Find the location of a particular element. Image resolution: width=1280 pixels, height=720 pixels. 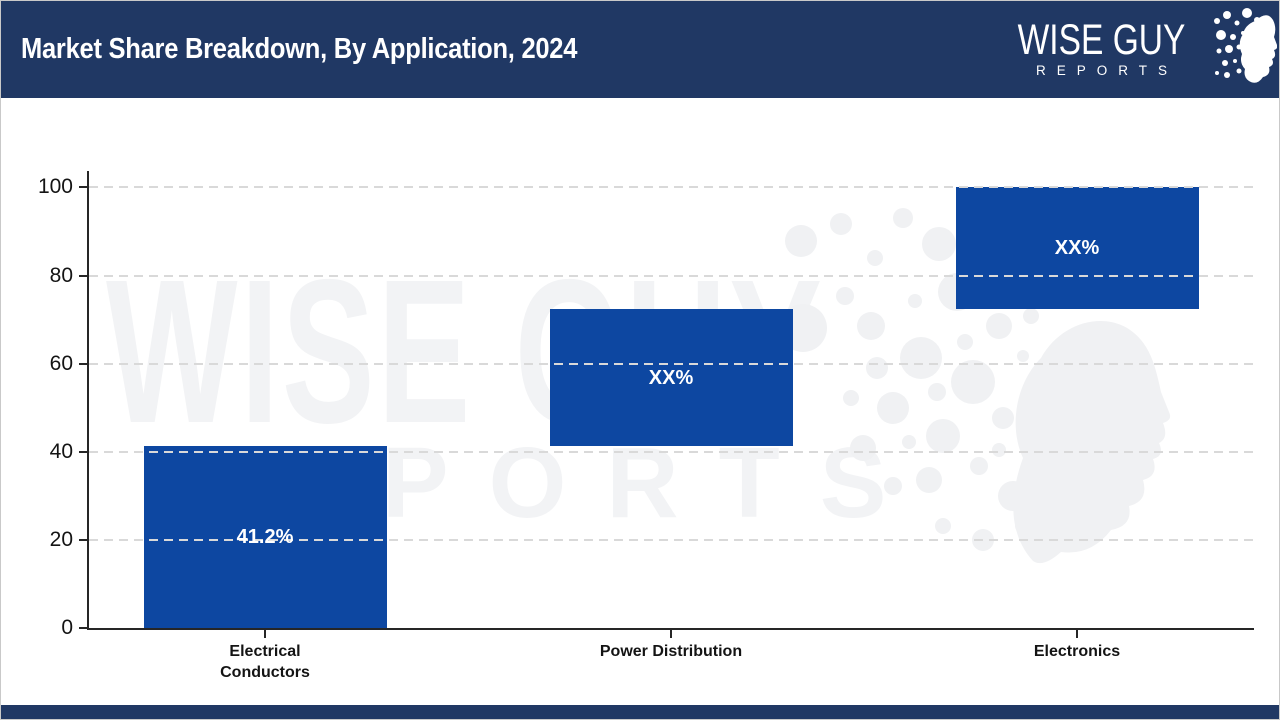

y-tick-label: 60 is located at coordinates (61, 363).